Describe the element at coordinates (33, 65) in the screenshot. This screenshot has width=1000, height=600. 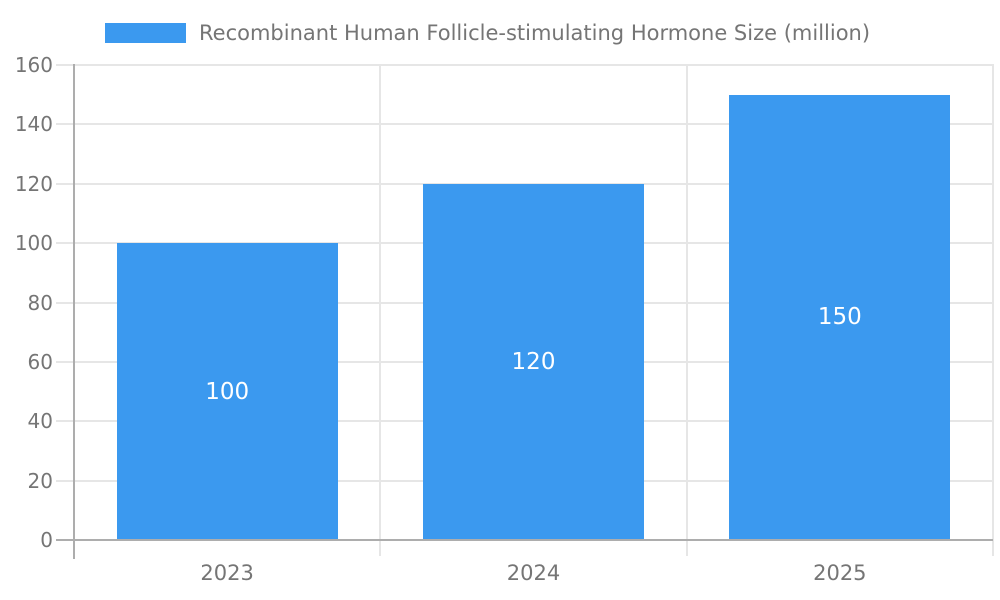
I see `y-tick-label: 160` at that location.